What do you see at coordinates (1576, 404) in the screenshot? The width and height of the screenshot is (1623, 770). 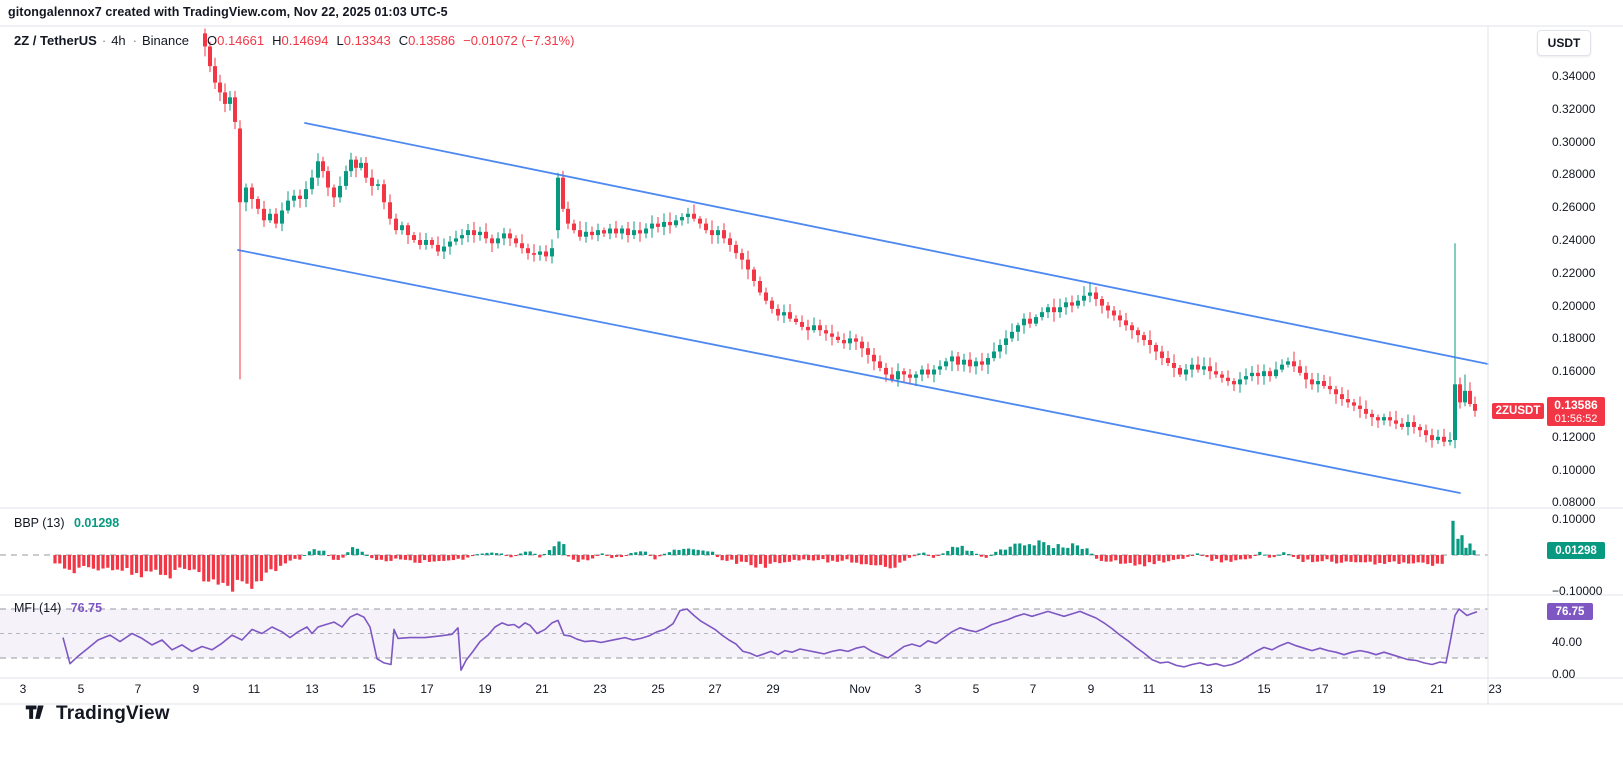 I see `last-price-value: 0.13586` at bounding box center [1576, 404].